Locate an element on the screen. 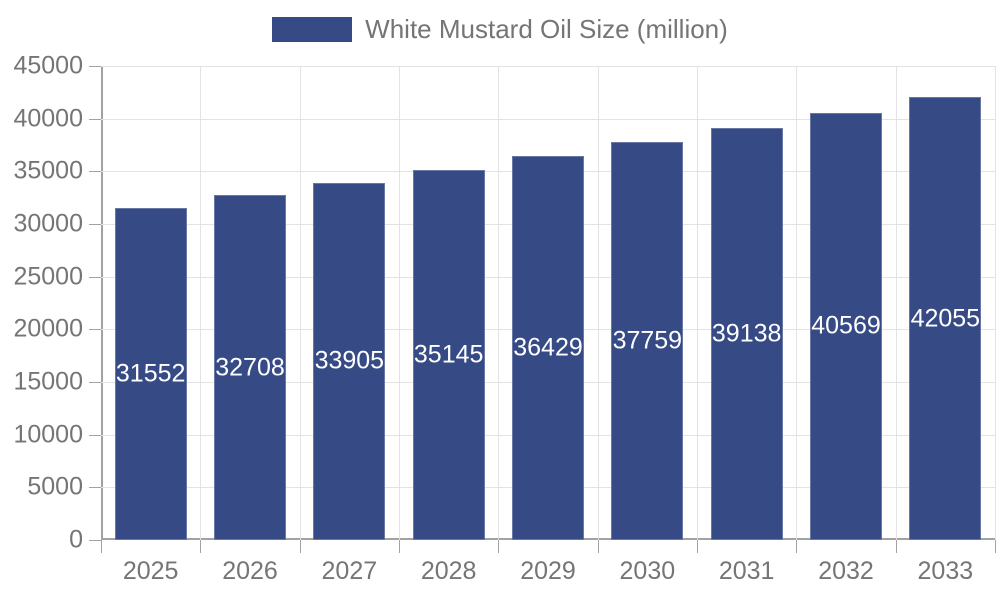  y-axis-label: 35000 is located at coordinates (48, 170).